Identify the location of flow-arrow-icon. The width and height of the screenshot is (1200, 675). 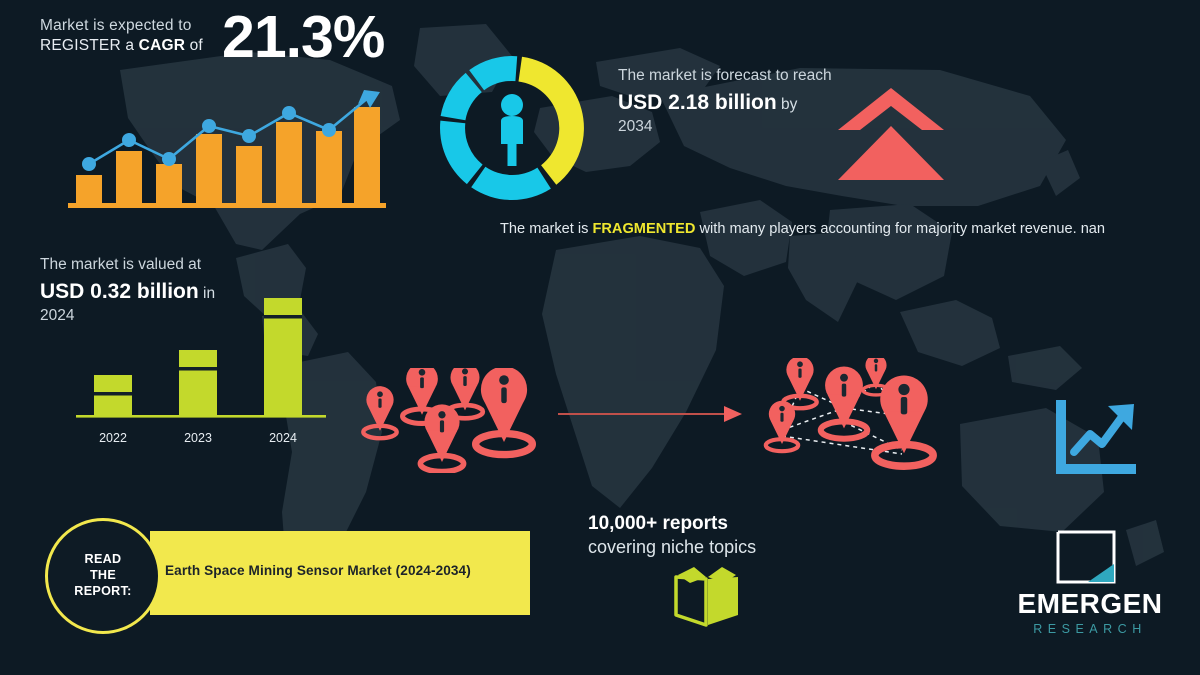
(650, 414).